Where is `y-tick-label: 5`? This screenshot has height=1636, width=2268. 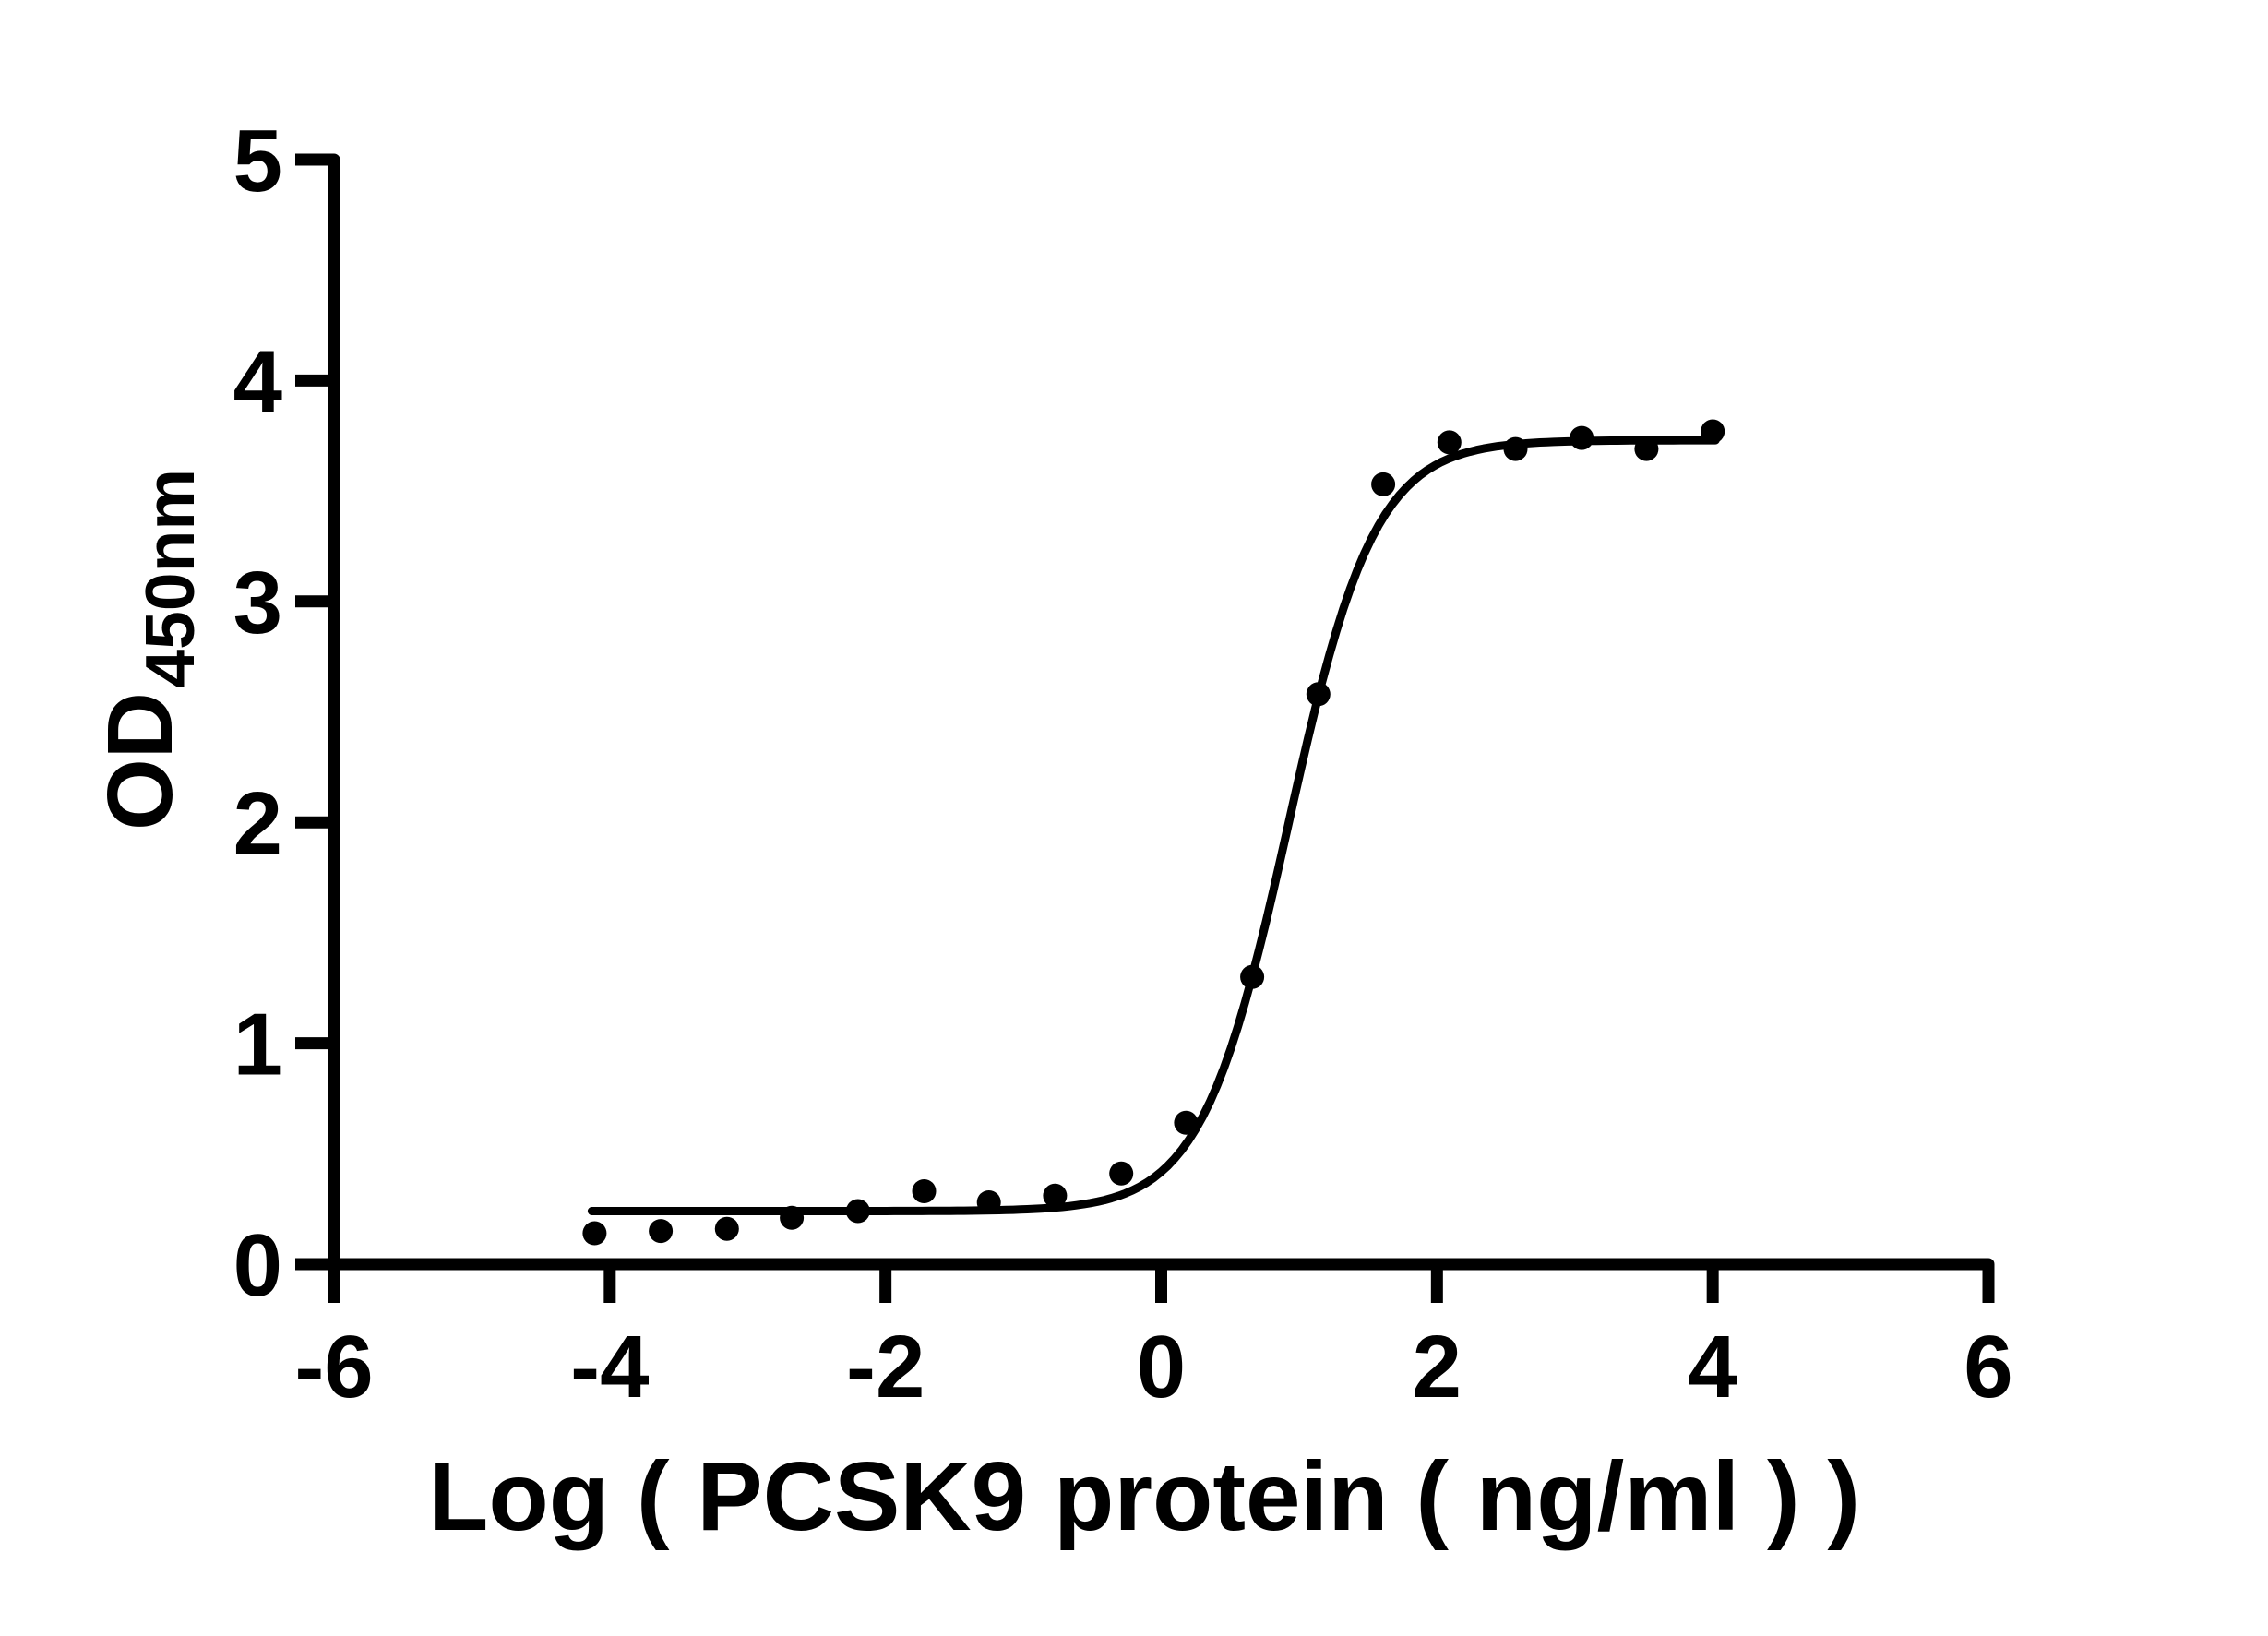 y-tick-label: 5 is located at coordinates (257, 161).